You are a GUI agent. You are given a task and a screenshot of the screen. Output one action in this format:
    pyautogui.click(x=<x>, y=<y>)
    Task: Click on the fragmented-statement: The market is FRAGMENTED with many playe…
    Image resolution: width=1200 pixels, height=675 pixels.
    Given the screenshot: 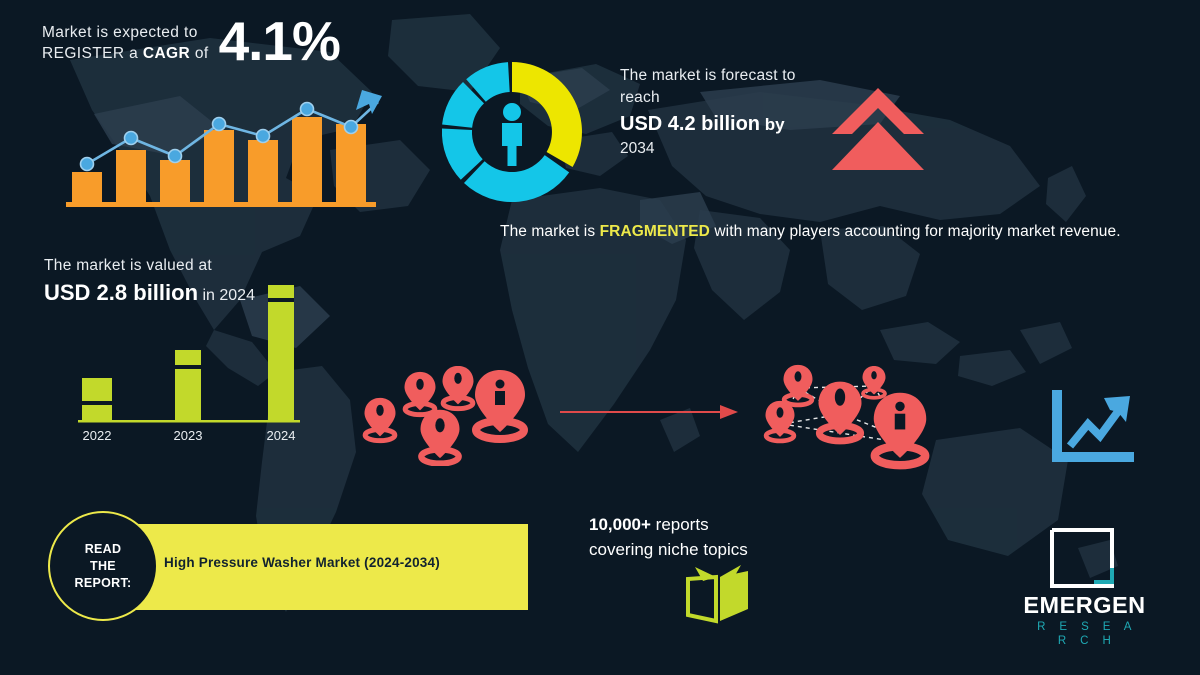 What is the action you would take?
    pyautogui.click(x=820, y=231)
    